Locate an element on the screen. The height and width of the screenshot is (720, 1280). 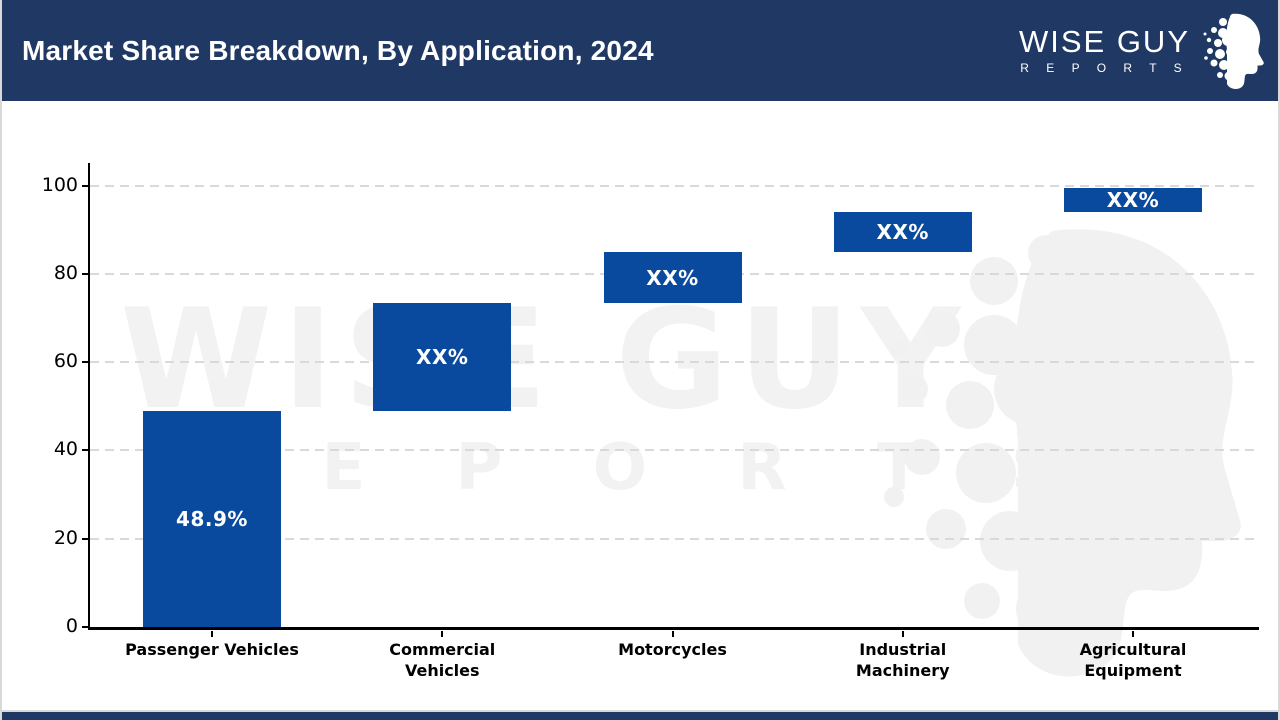
y-tick-label-60: 60 is located at coordinates (65, 361).